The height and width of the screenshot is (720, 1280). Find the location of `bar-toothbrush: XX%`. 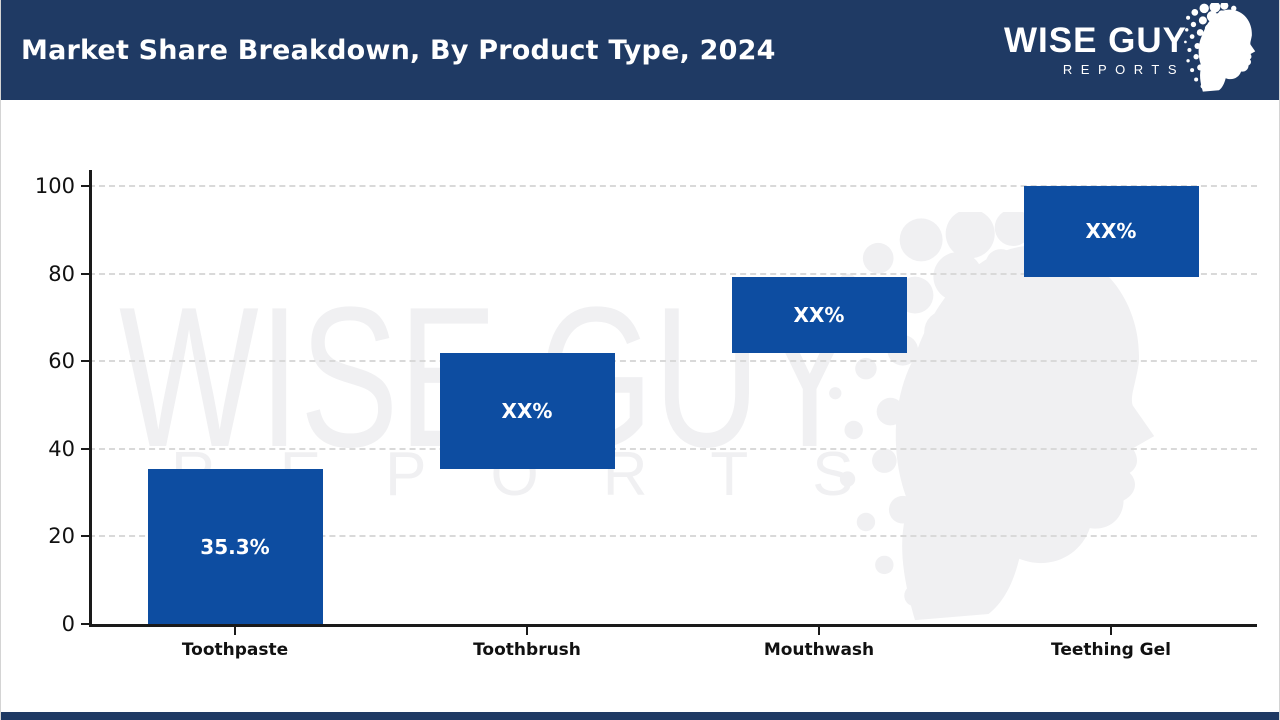

bar-toothbrush: XX% is located at coordinates (527, 411).